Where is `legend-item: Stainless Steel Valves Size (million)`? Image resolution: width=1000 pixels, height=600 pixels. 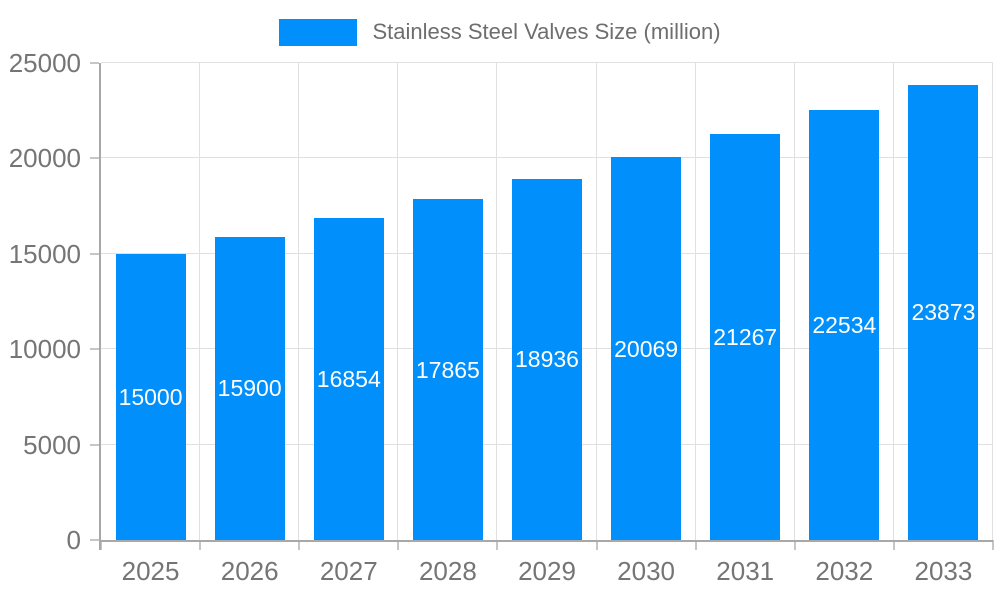
legend-item: Stainless Steel Valves Size (million) is located at coordinates (500, 32).